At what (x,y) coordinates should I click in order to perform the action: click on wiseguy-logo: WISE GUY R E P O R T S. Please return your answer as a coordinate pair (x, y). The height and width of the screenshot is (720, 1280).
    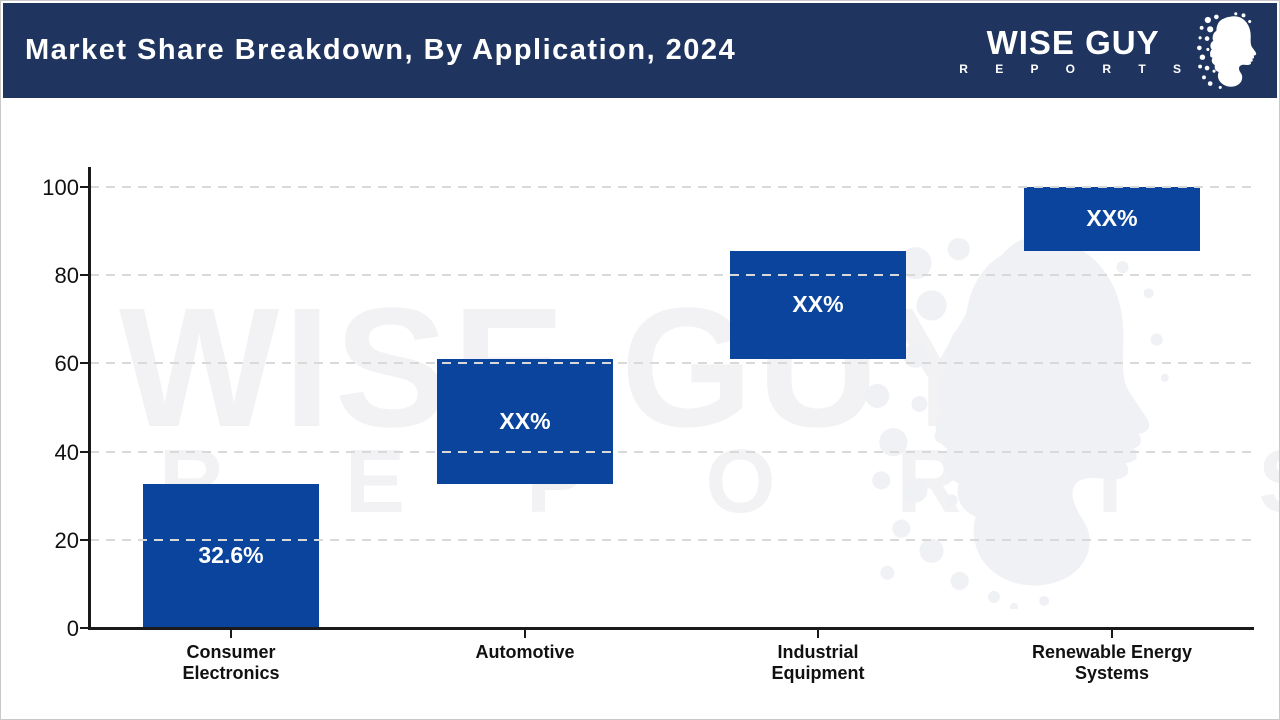
    Looking at the image, I should click on (1106, 51).